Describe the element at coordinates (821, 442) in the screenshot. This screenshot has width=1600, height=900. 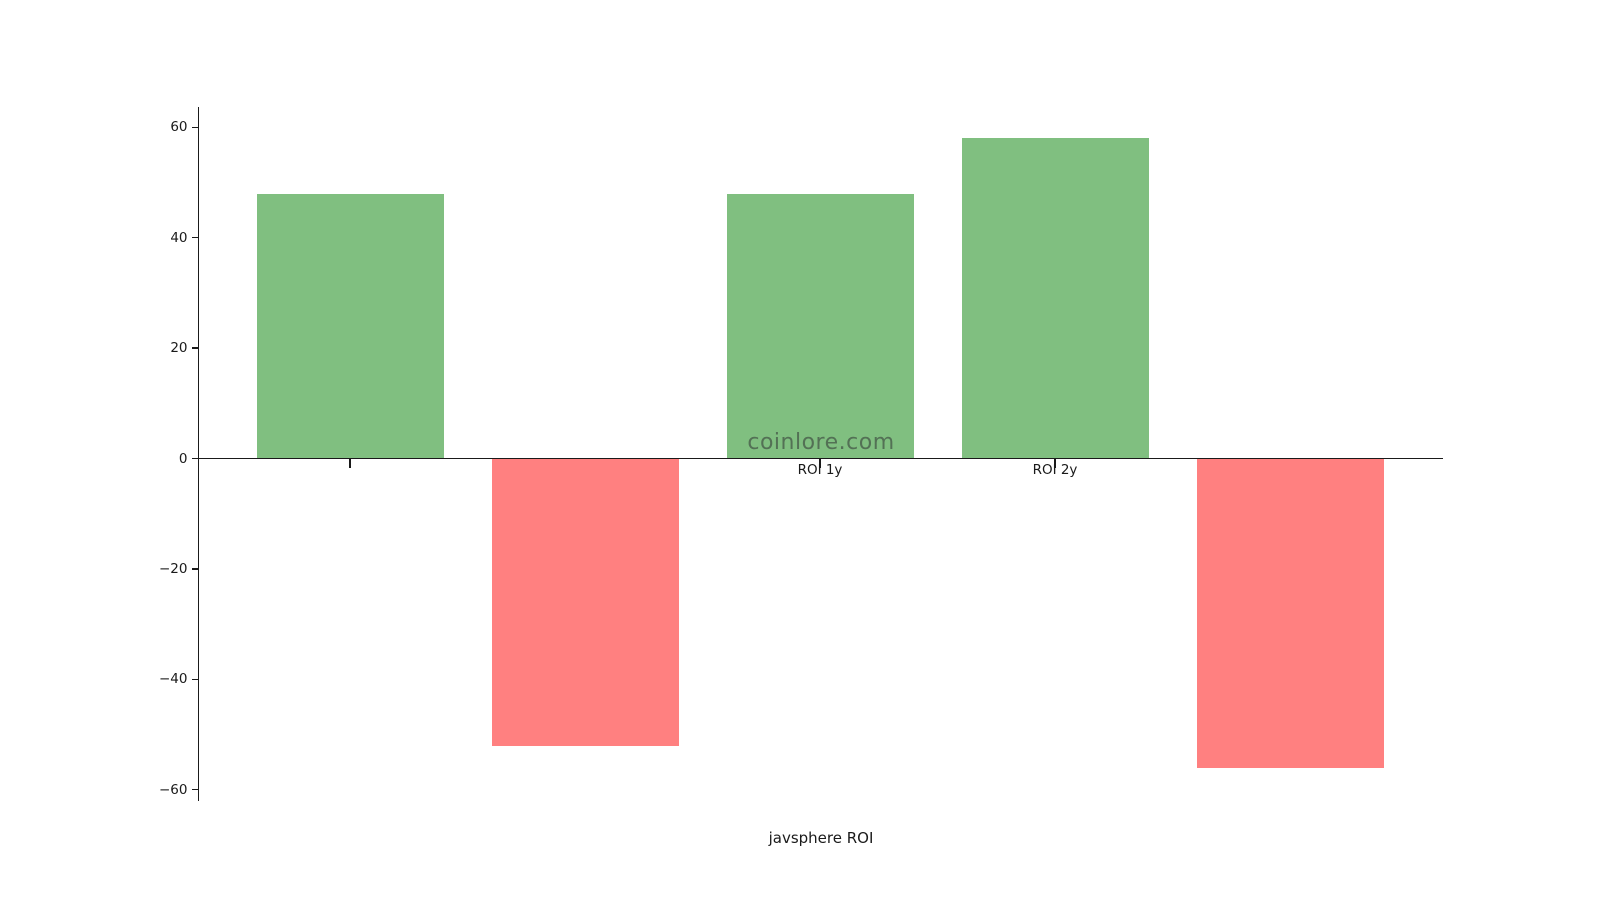
I see `coinlore-watermark: coinlore.com` at that location.